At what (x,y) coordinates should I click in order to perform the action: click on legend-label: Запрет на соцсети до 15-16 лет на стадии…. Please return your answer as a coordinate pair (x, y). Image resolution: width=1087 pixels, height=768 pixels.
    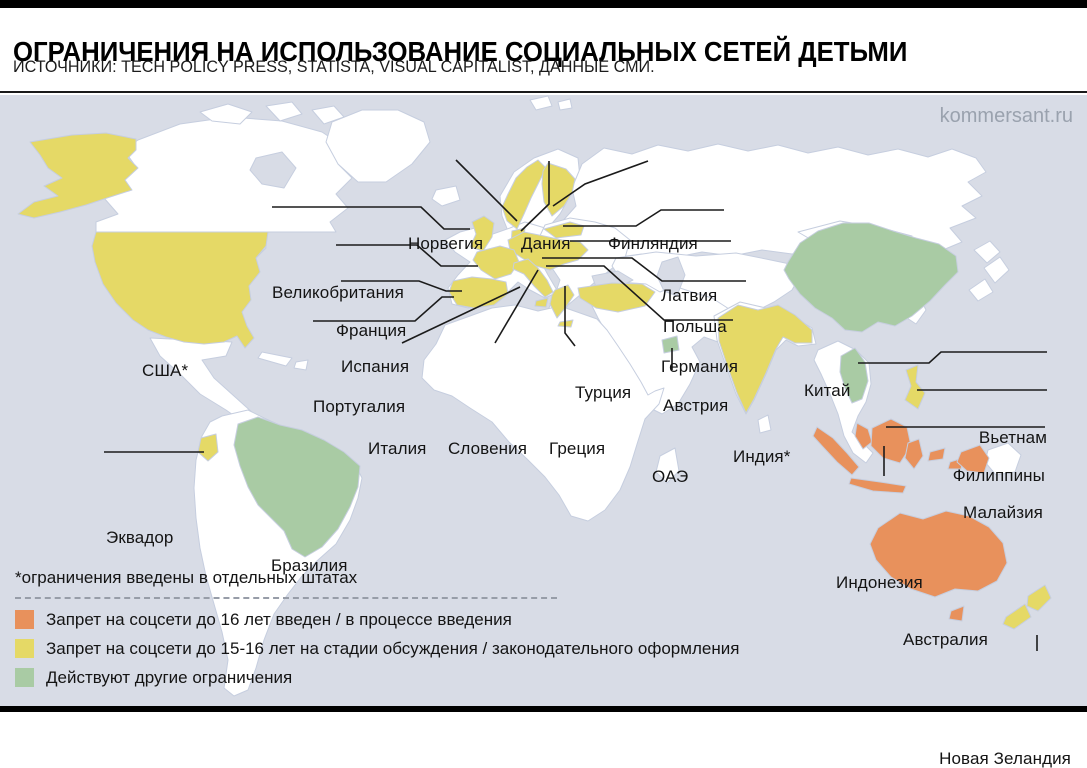
    Looking at the image, I should click on (393, 648).